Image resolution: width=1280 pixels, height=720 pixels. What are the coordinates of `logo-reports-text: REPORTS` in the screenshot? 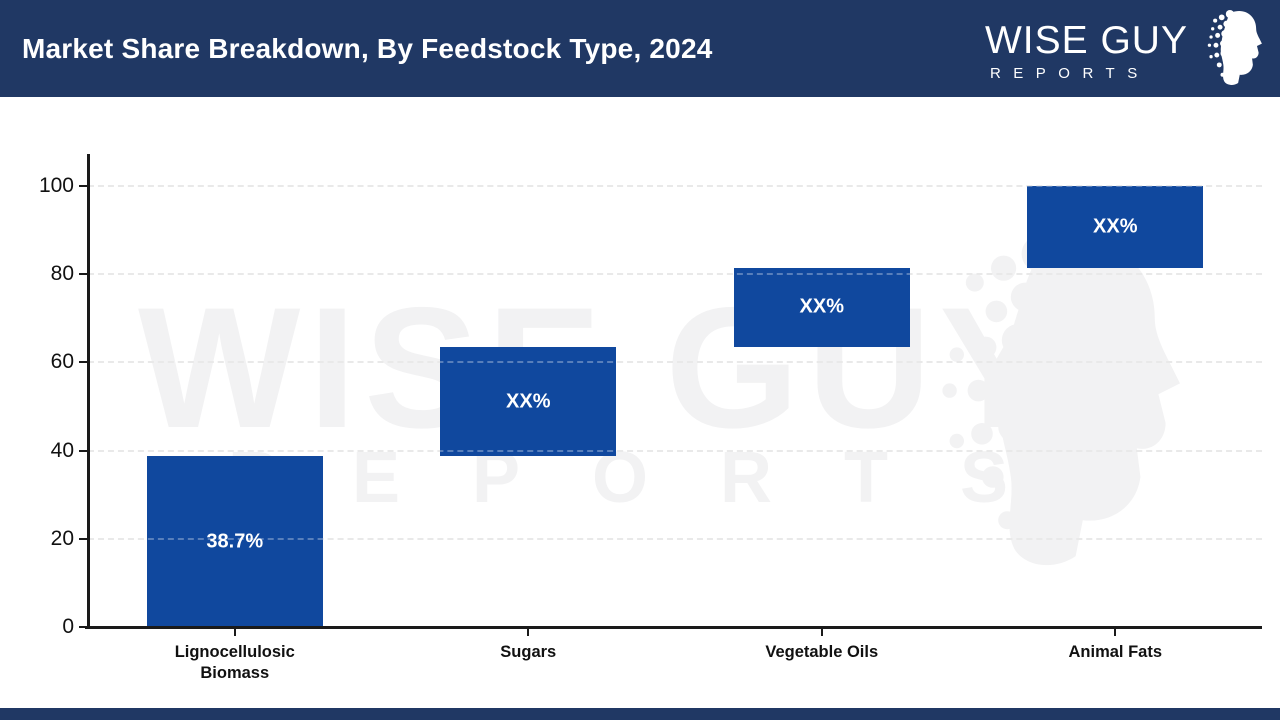 It's located at (1069, 73).